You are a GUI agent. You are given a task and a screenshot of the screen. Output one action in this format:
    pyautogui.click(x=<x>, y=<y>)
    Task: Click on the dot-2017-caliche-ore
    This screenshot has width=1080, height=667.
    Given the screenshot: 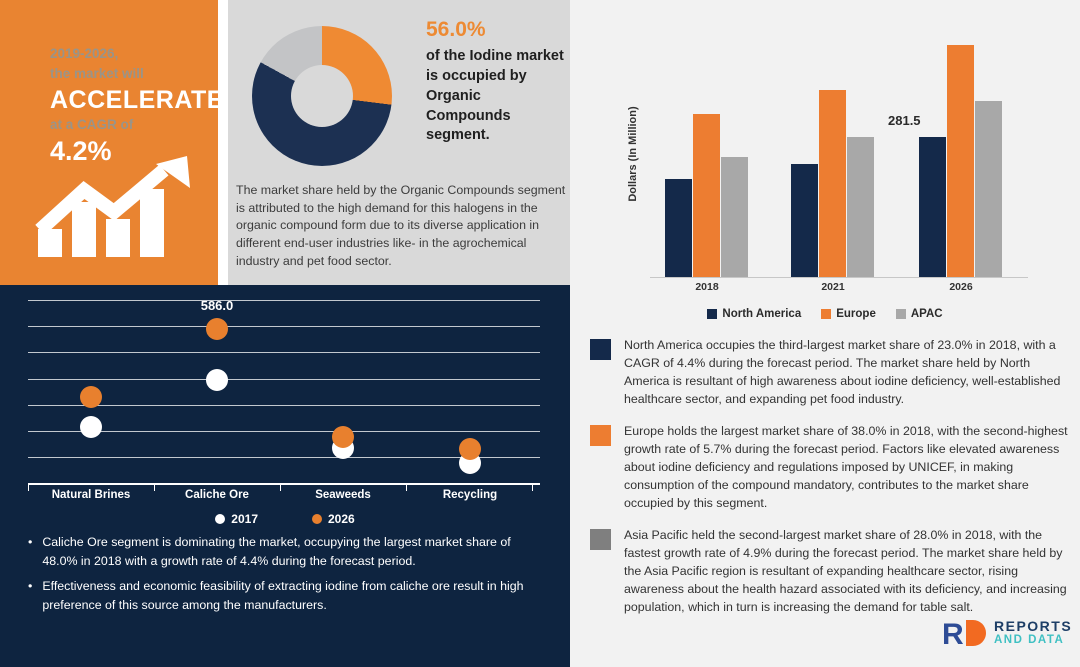 What is the action you would take?
    pyautogui.click(x=217, y=380)
    